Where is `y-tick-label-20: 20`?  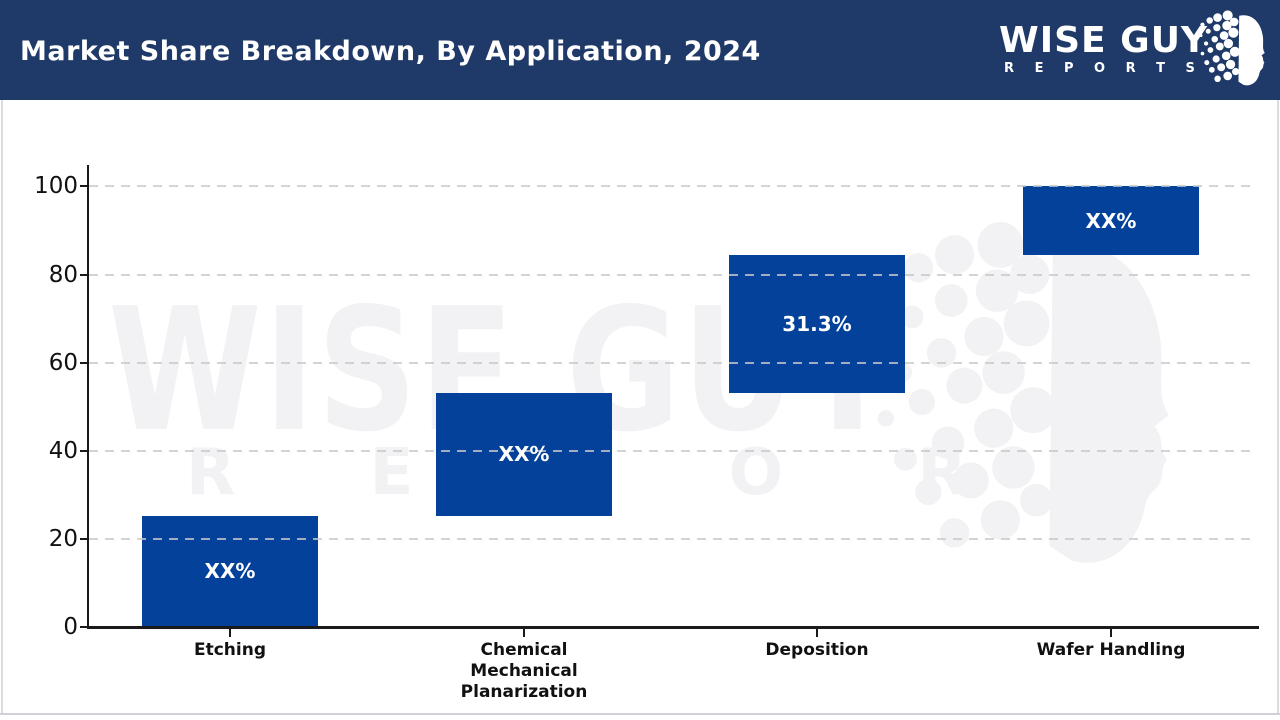 y-tick-label-20: 20 is located at coordinates (63, 538).